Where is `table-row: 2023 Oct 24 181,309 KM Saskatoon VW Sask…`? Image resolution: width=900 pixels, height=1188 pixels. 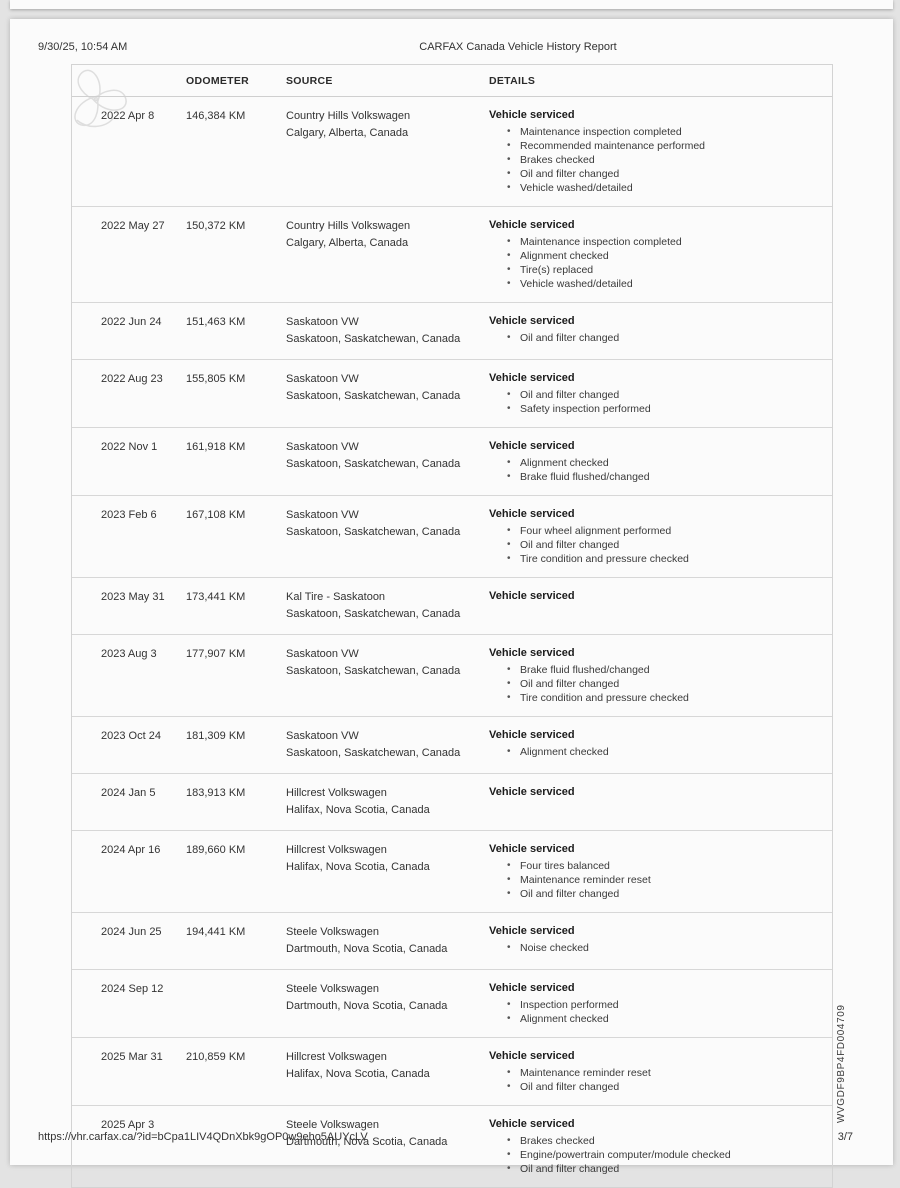 table-row: 2023 Oct 24 181,309 KM Saskatoon VW Sask… is located at coordinates (452, 744).